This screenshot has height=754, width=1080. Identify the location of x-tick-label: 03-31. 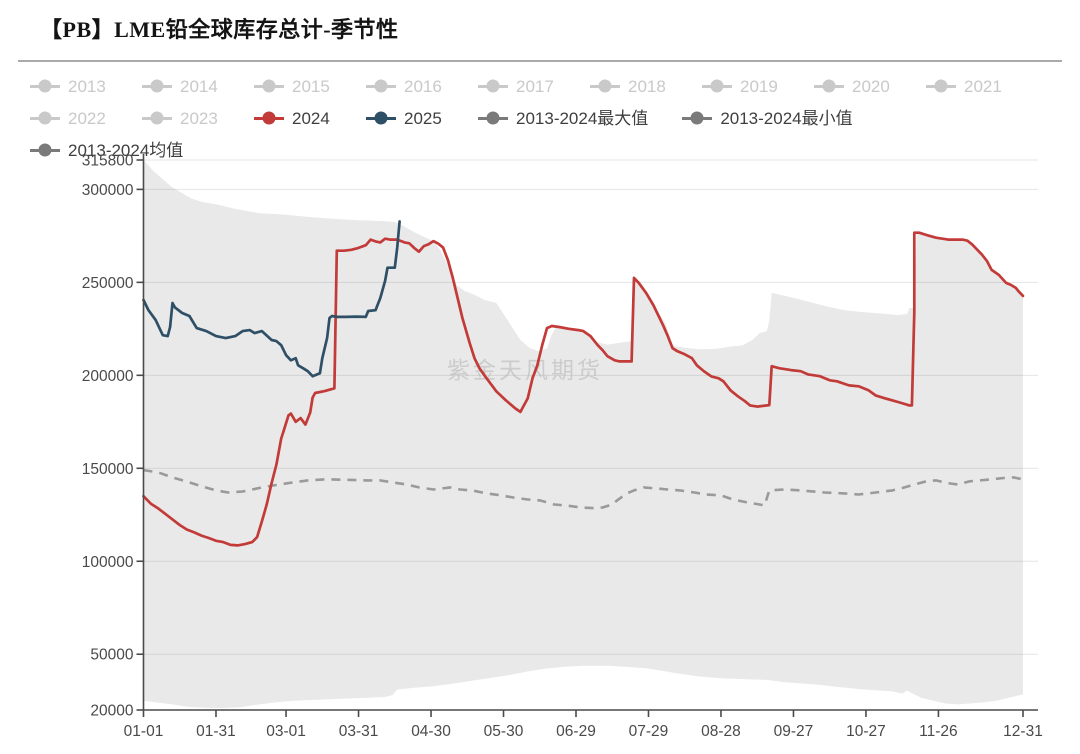
(359, 731).